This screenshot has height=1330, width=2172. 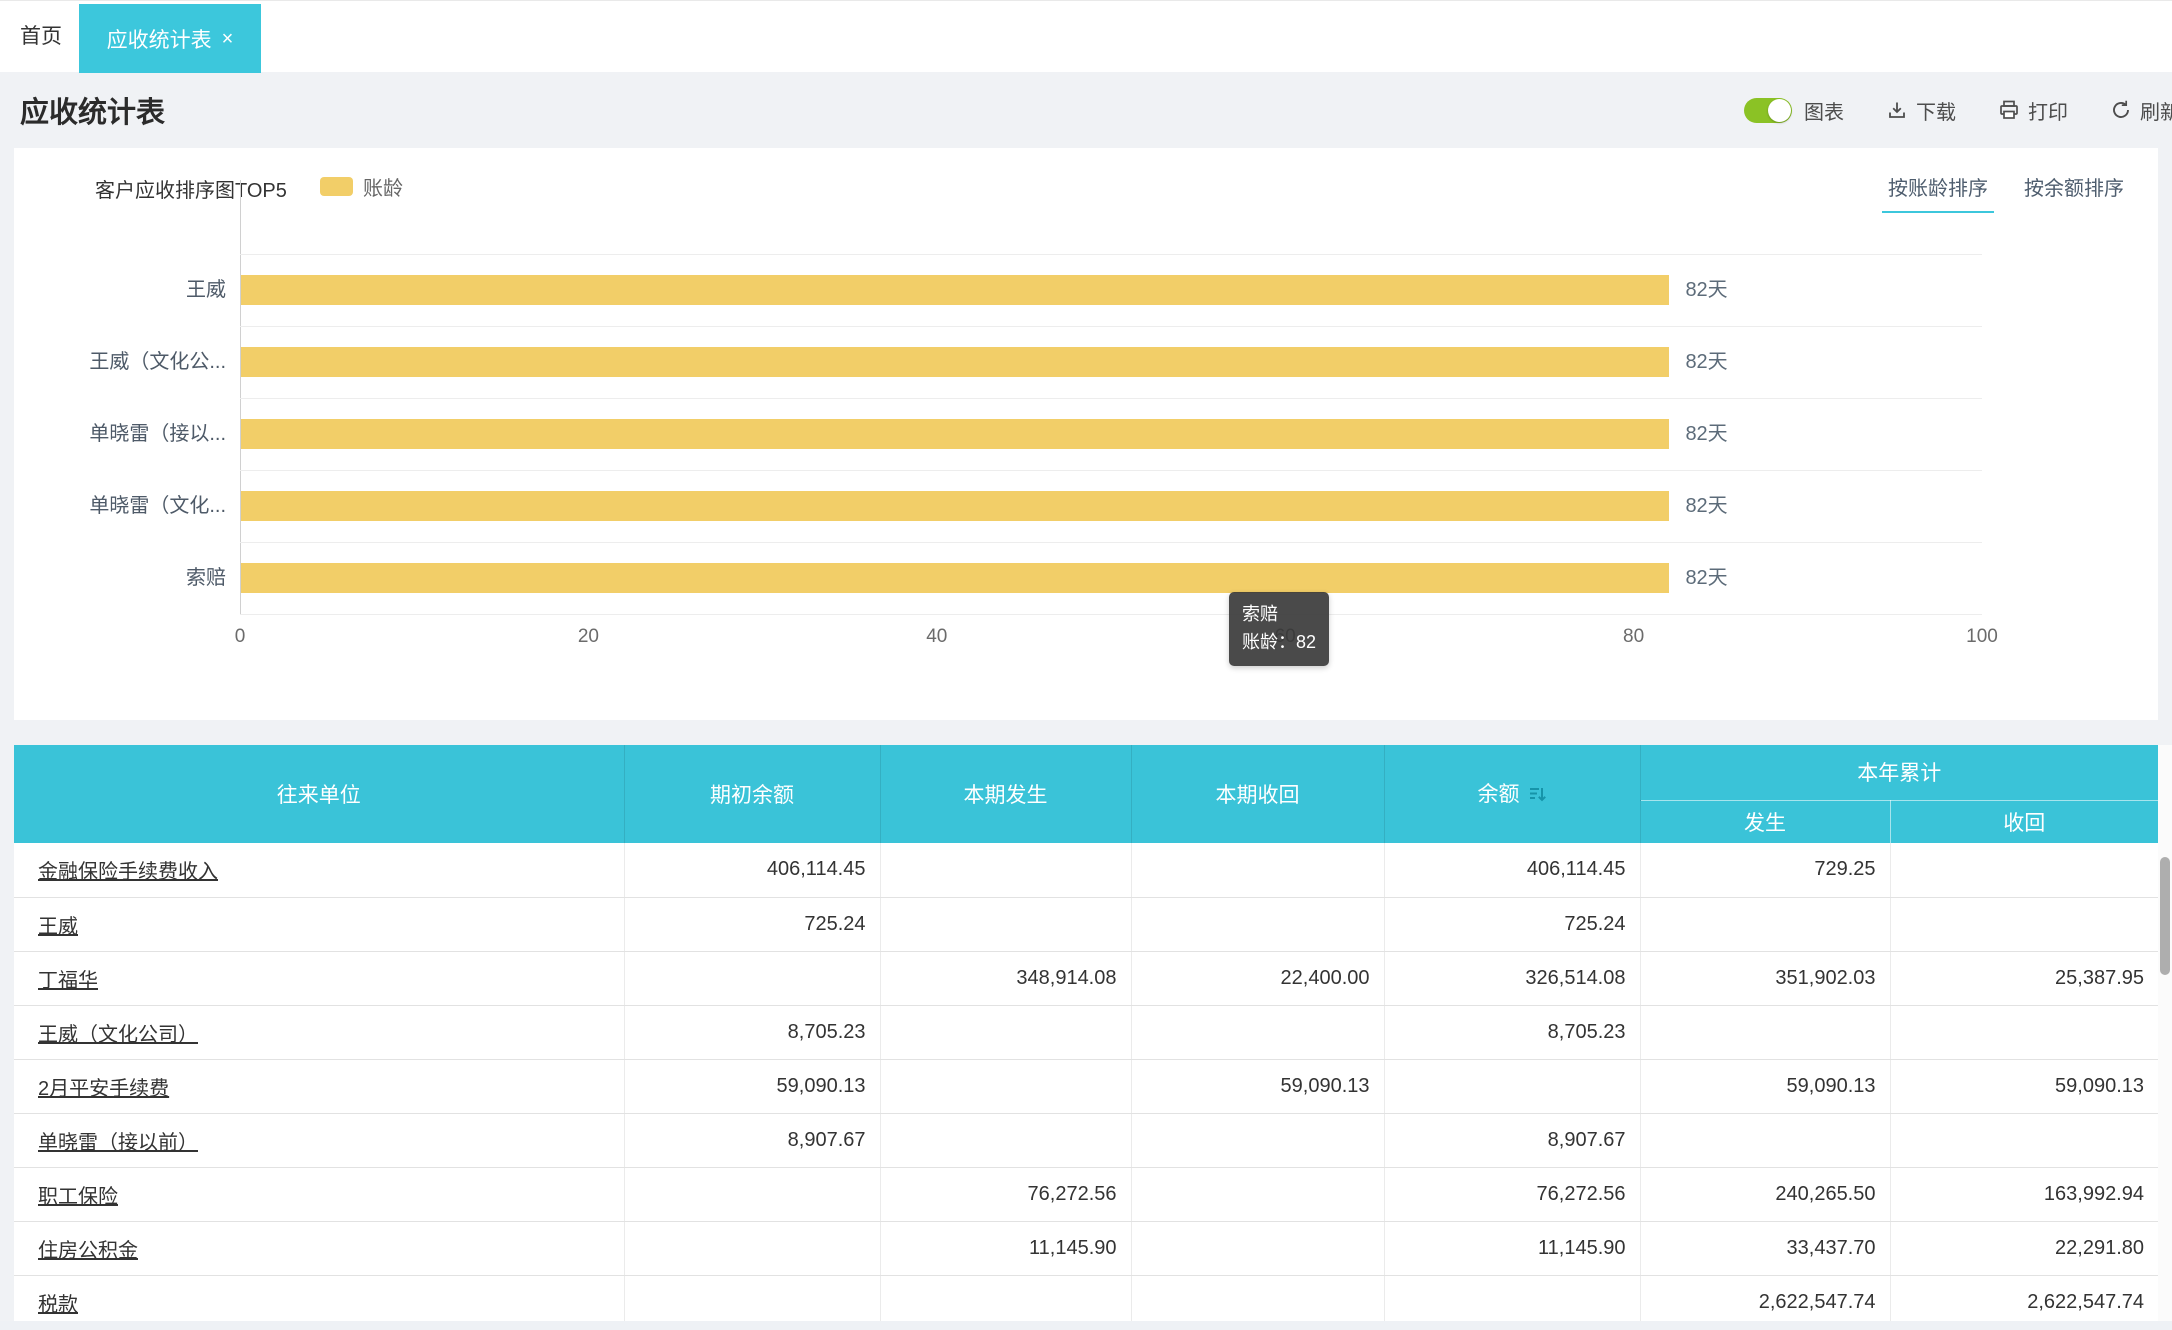 I want to click on download-button: 下载, so click(x=1921, y=110).